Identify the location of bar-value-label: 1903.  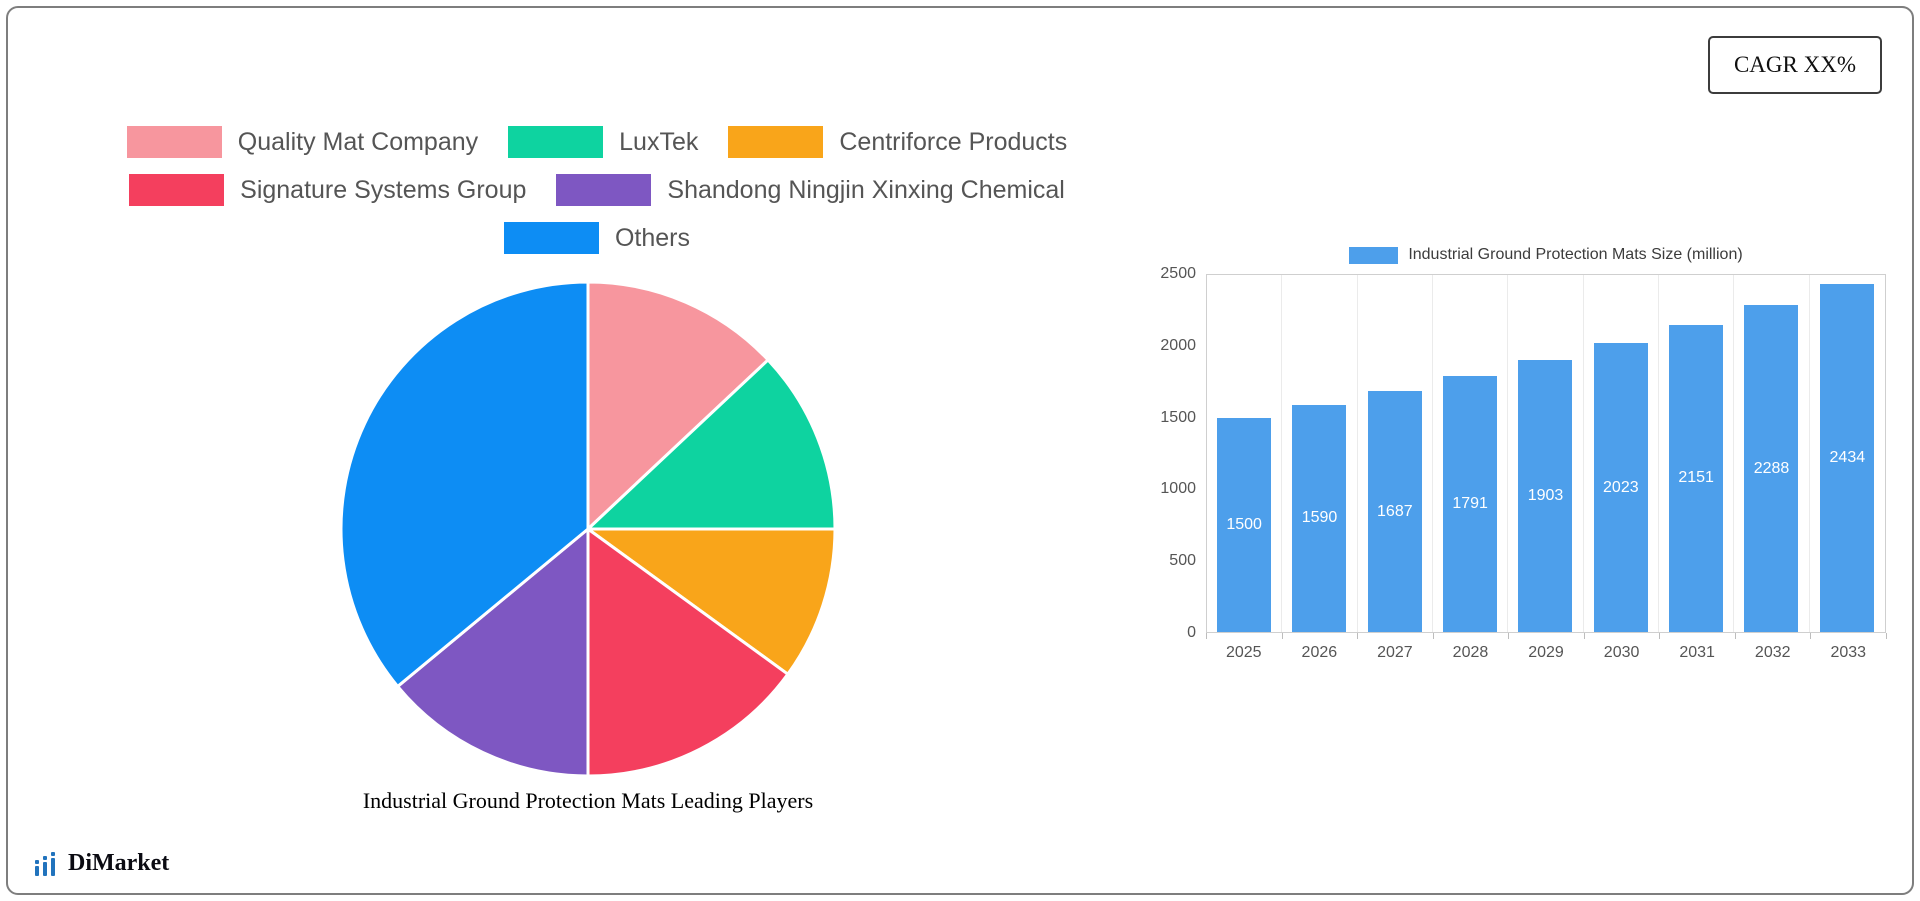
(1545, 496).